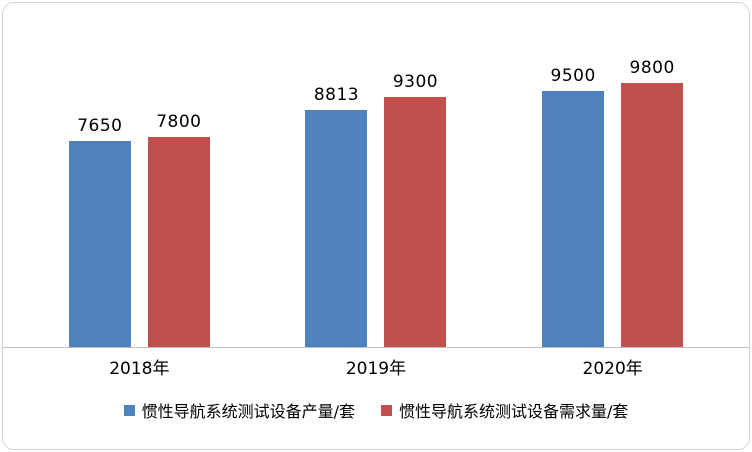 The image size is (752, 452). I want to click on x-axis-tick-label: 2019年, so click(376, 368).